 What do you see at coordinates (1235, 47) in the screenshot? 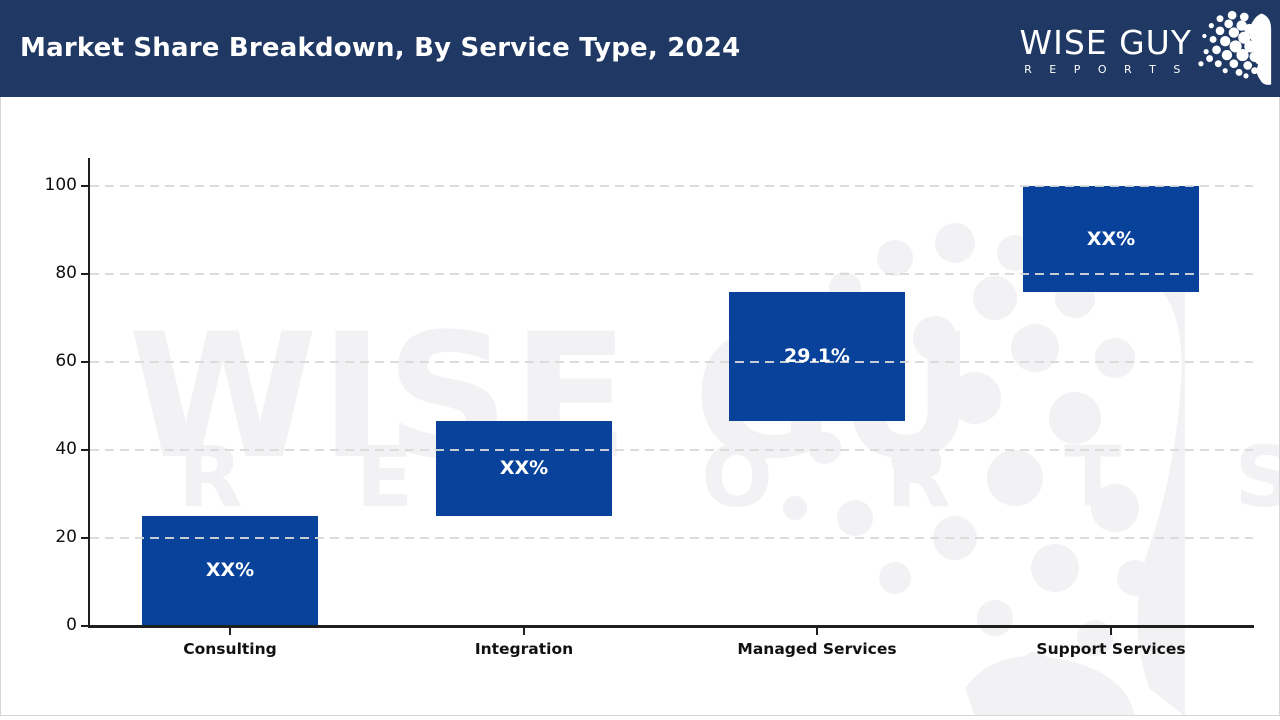
I see `face-logo-icon` at bounding box center [1235, 47].